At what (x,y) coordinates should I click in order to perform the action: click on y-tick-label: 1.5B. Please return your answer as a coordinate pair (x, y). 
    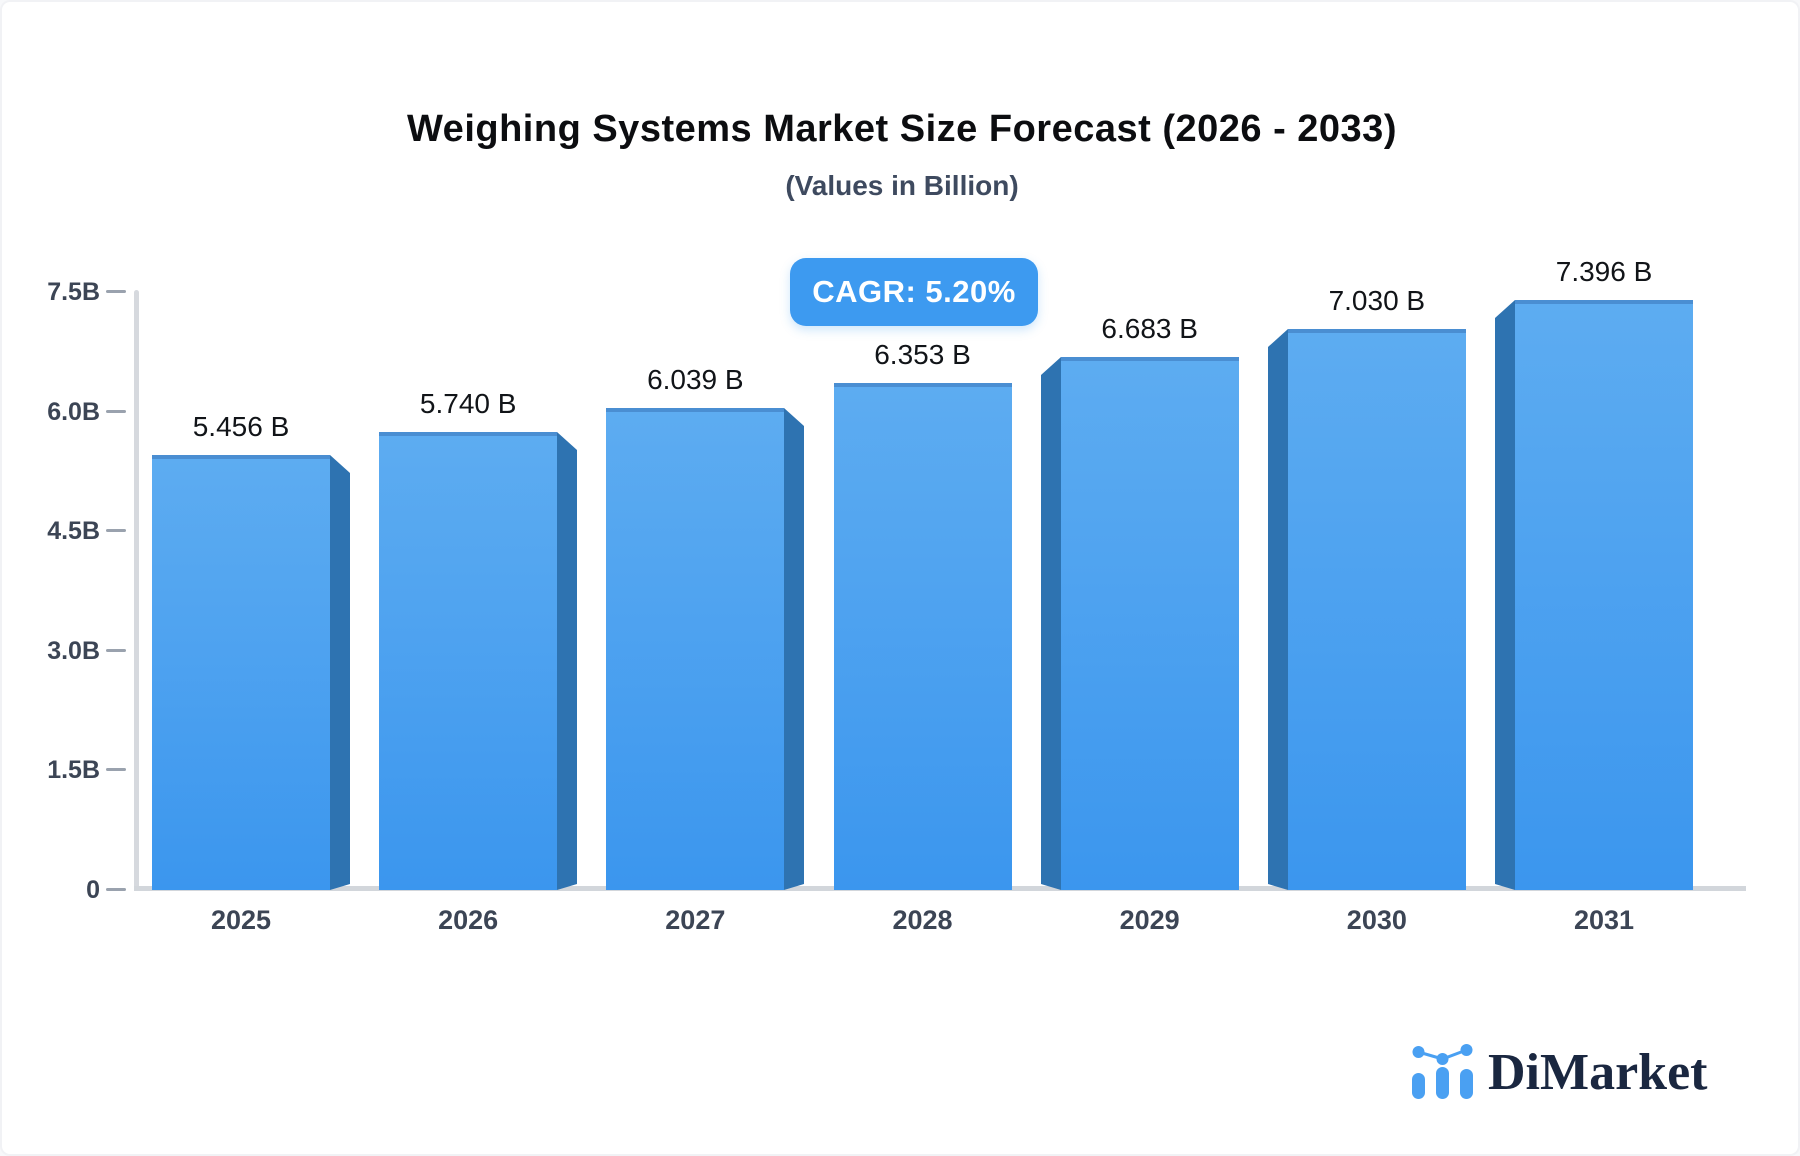
    Looking at the image, I should click on (73, 770).